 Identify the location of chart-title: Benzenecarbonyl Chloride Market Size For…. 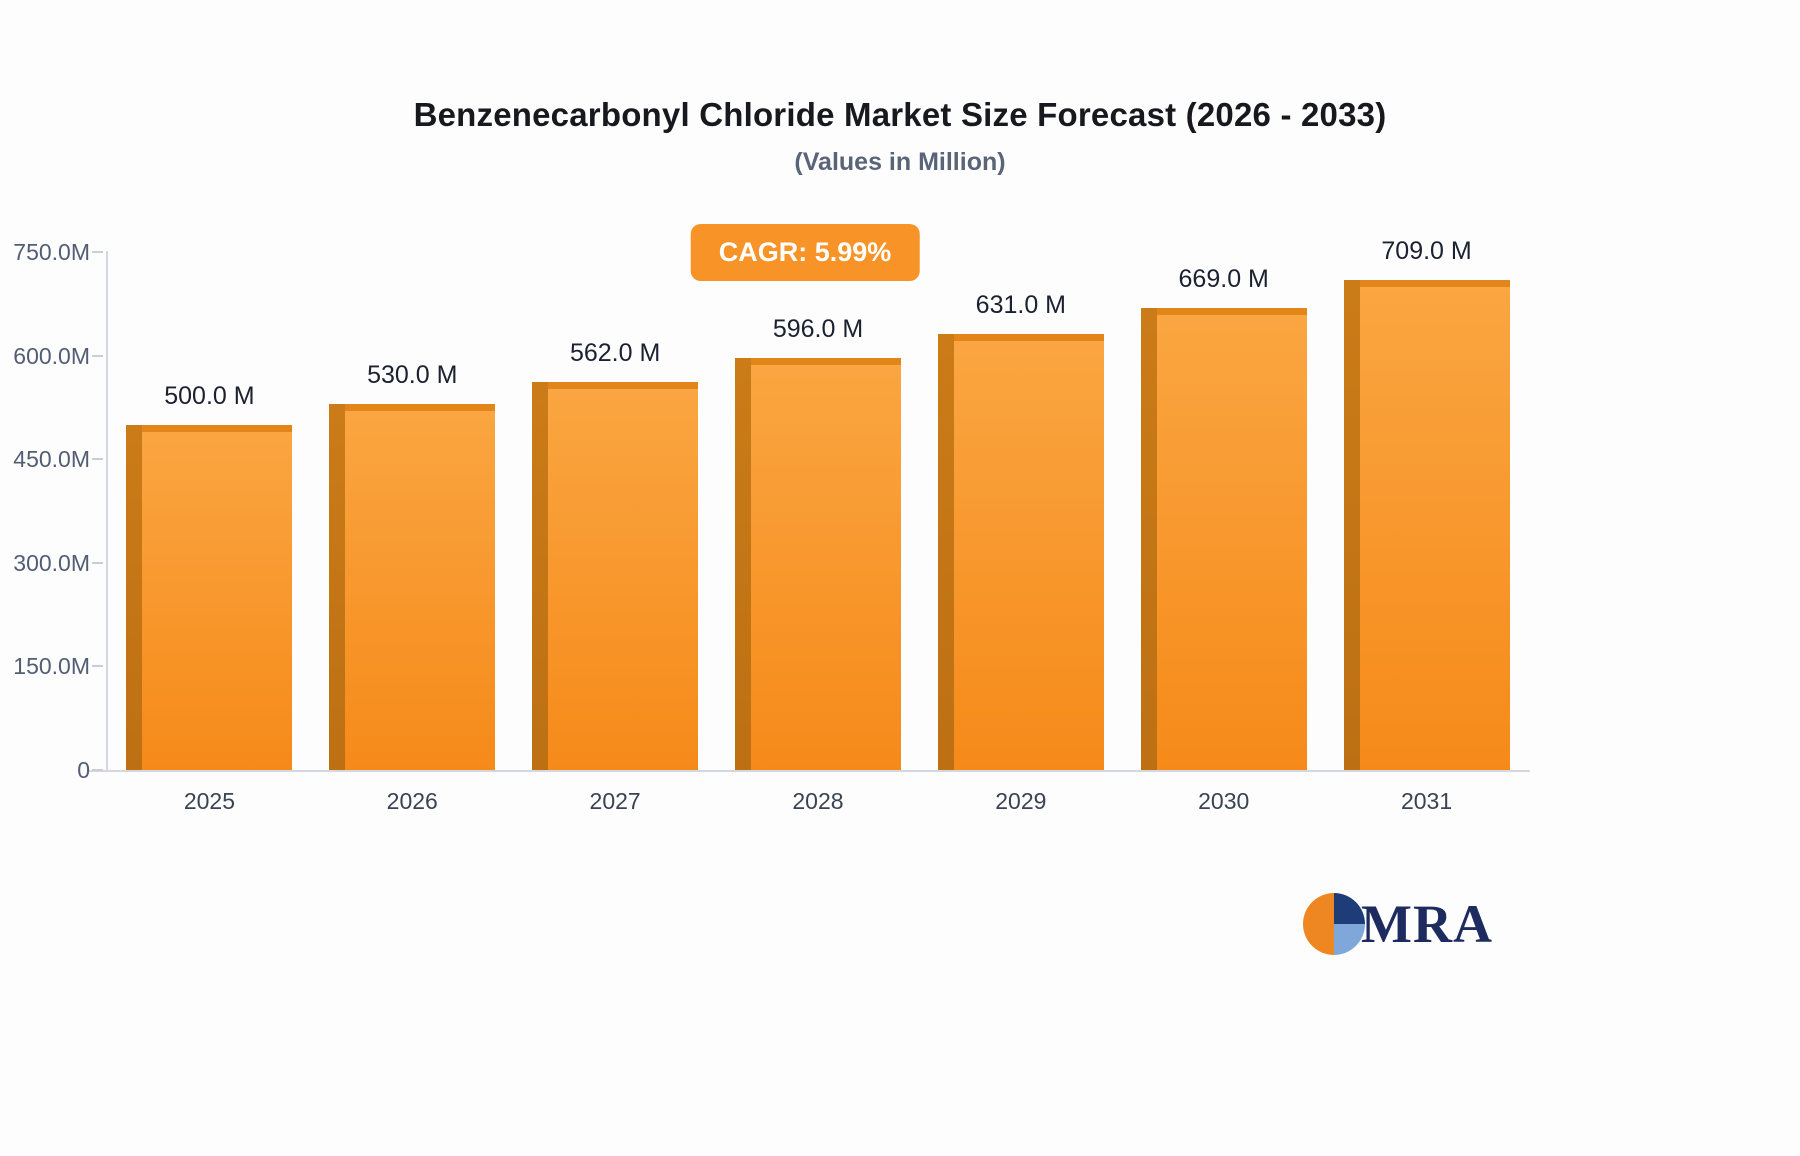
(900, 114).